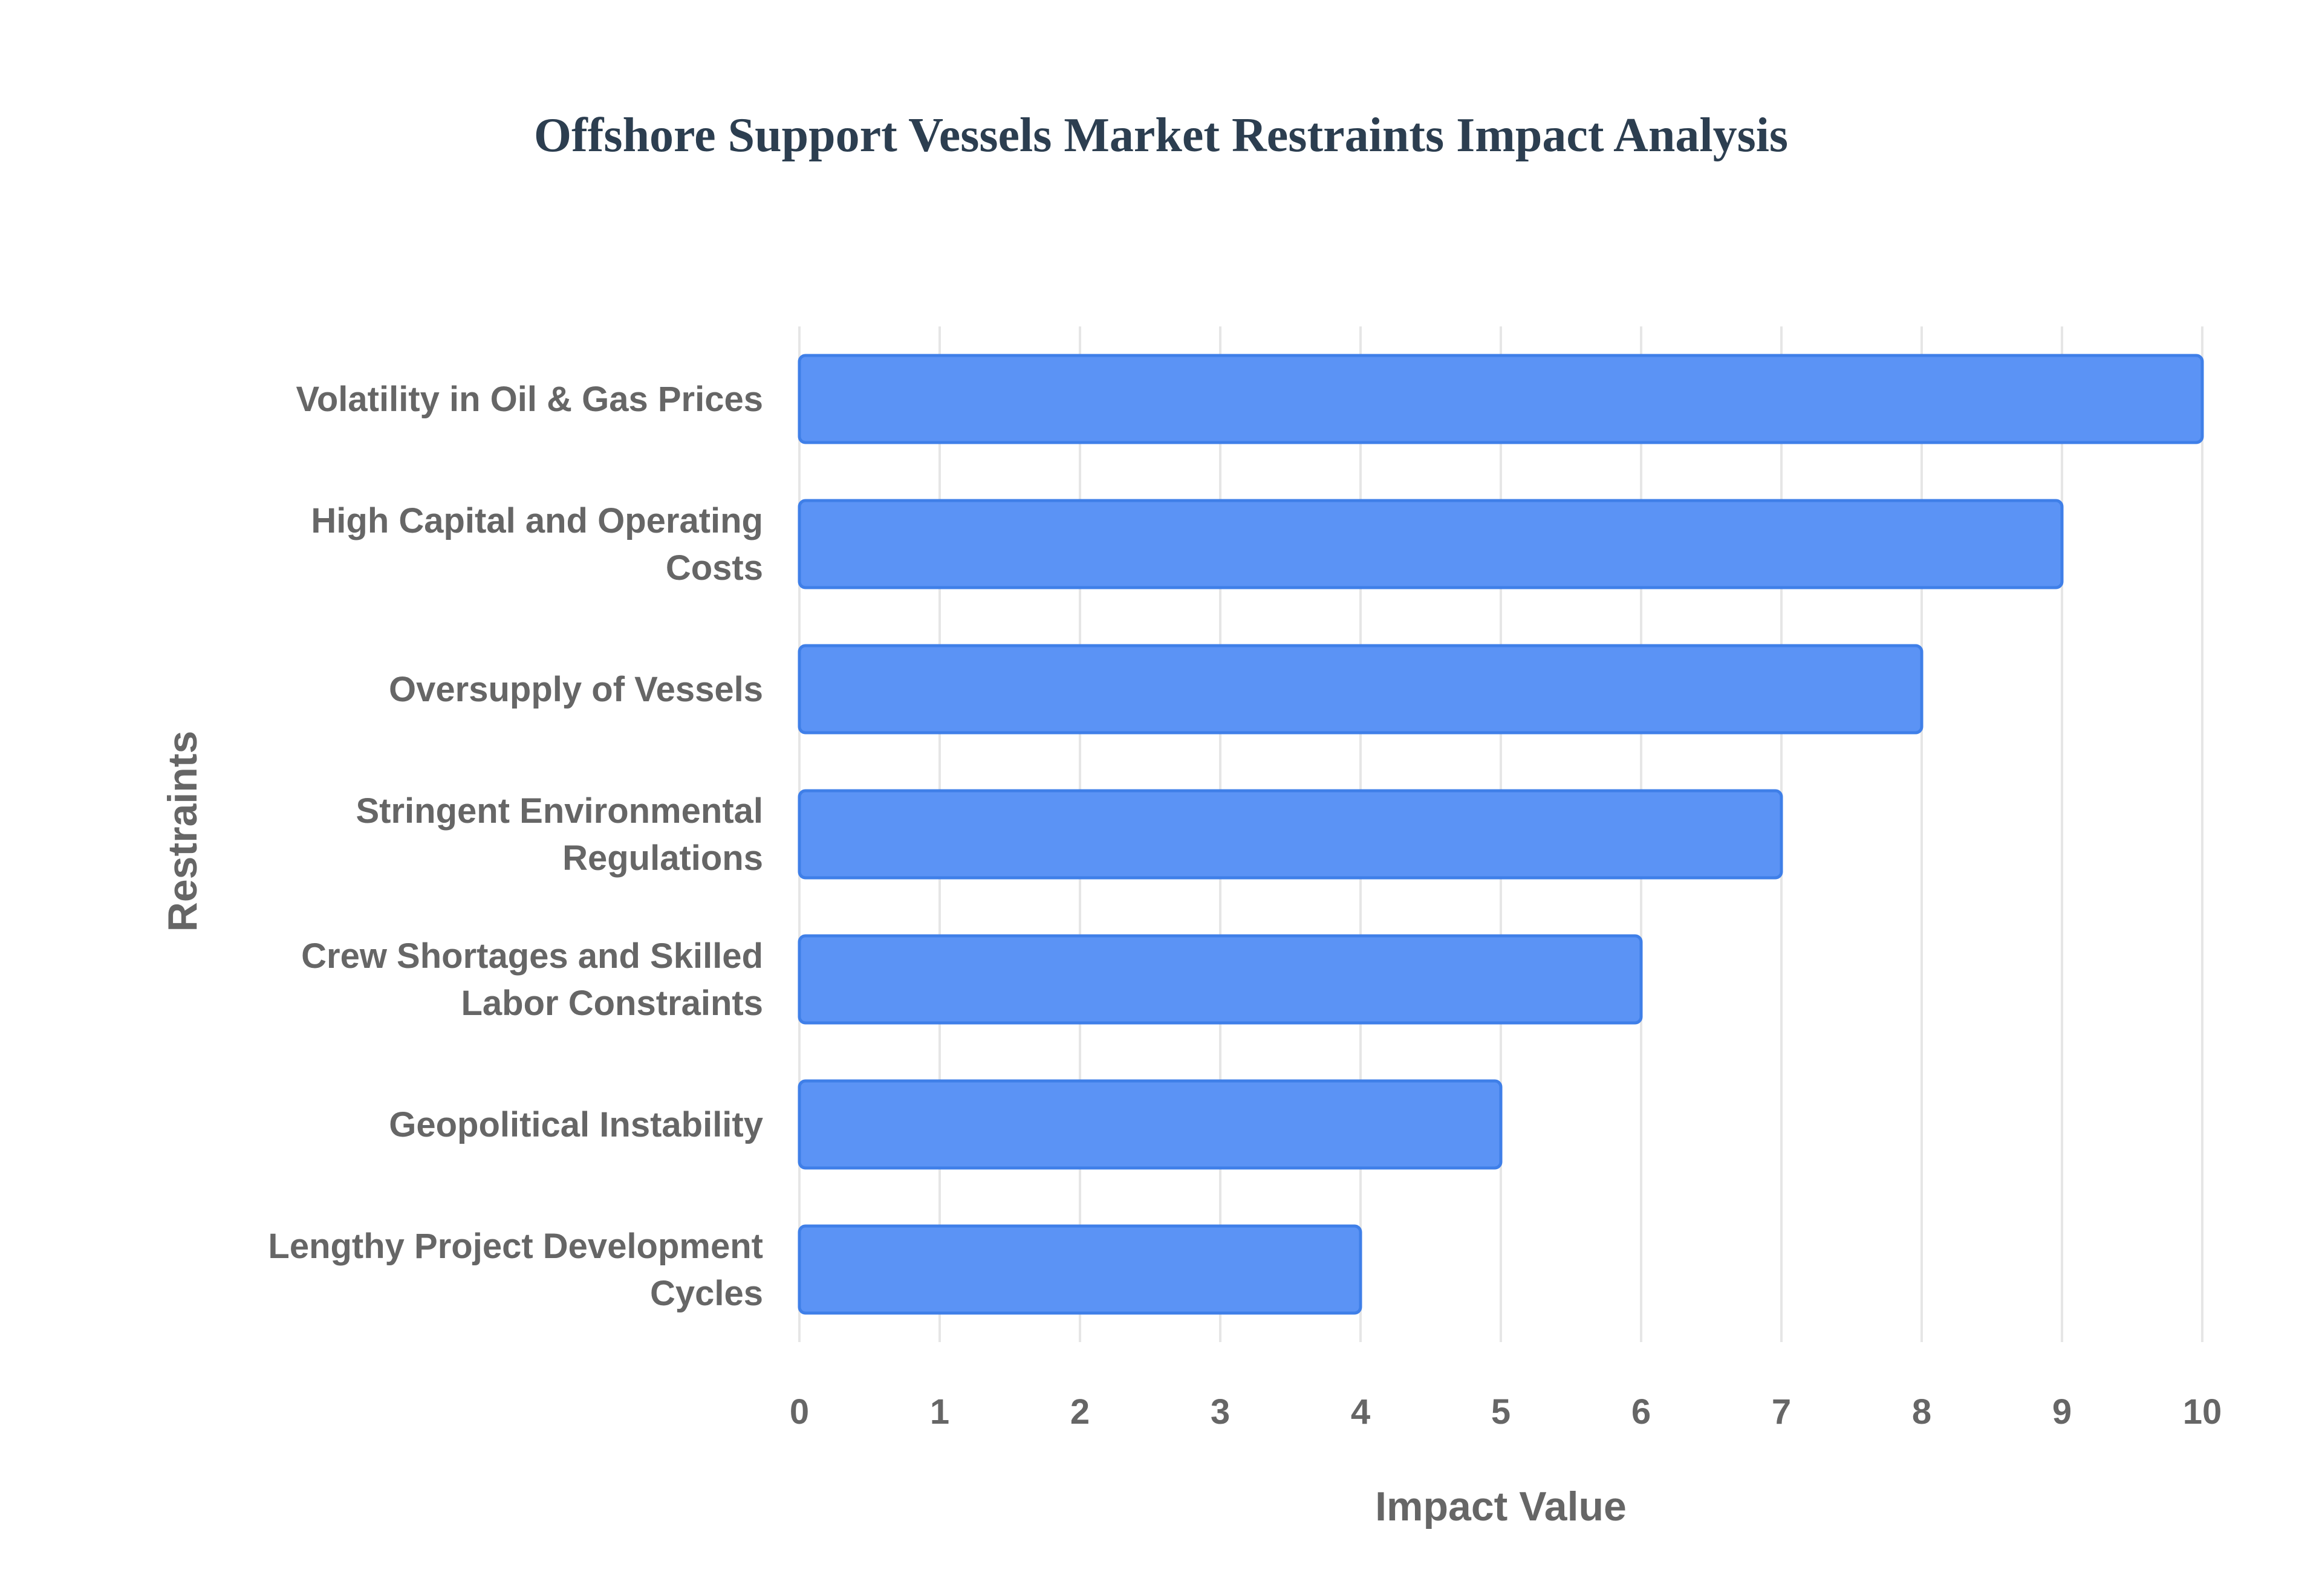 This screenshot has height=1596, width=2322. I want to click on x-axis-ticks: 0 1 2 3 4 5 6 7 8 9 10, so click(1506, 1412).